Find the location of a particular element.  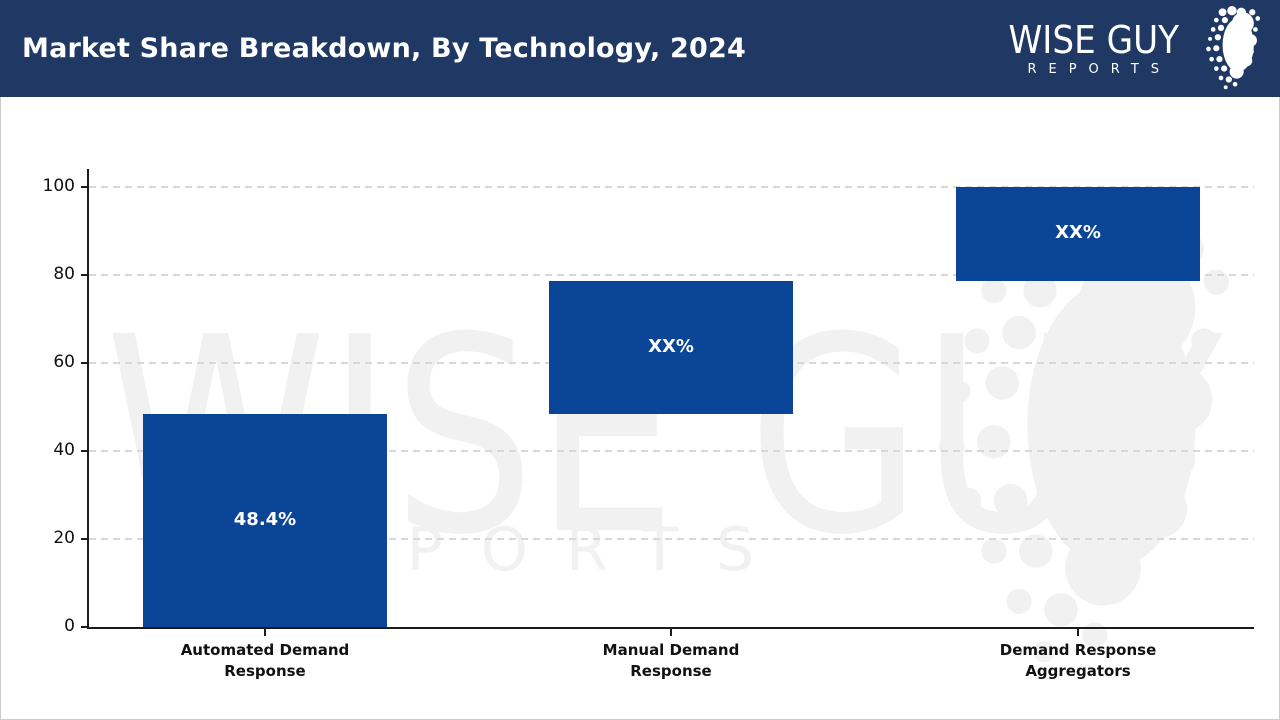

logo-name: WISE GUY is located at coordinates (1093, 39).